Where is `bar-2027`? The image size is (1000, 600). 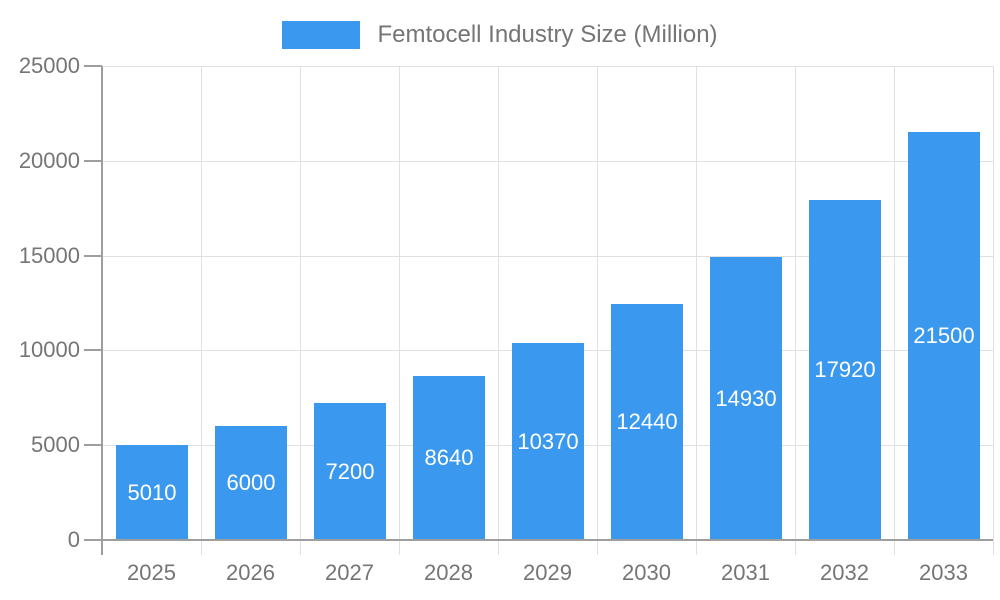
bar-2027 is located at coordinates (350, 471).